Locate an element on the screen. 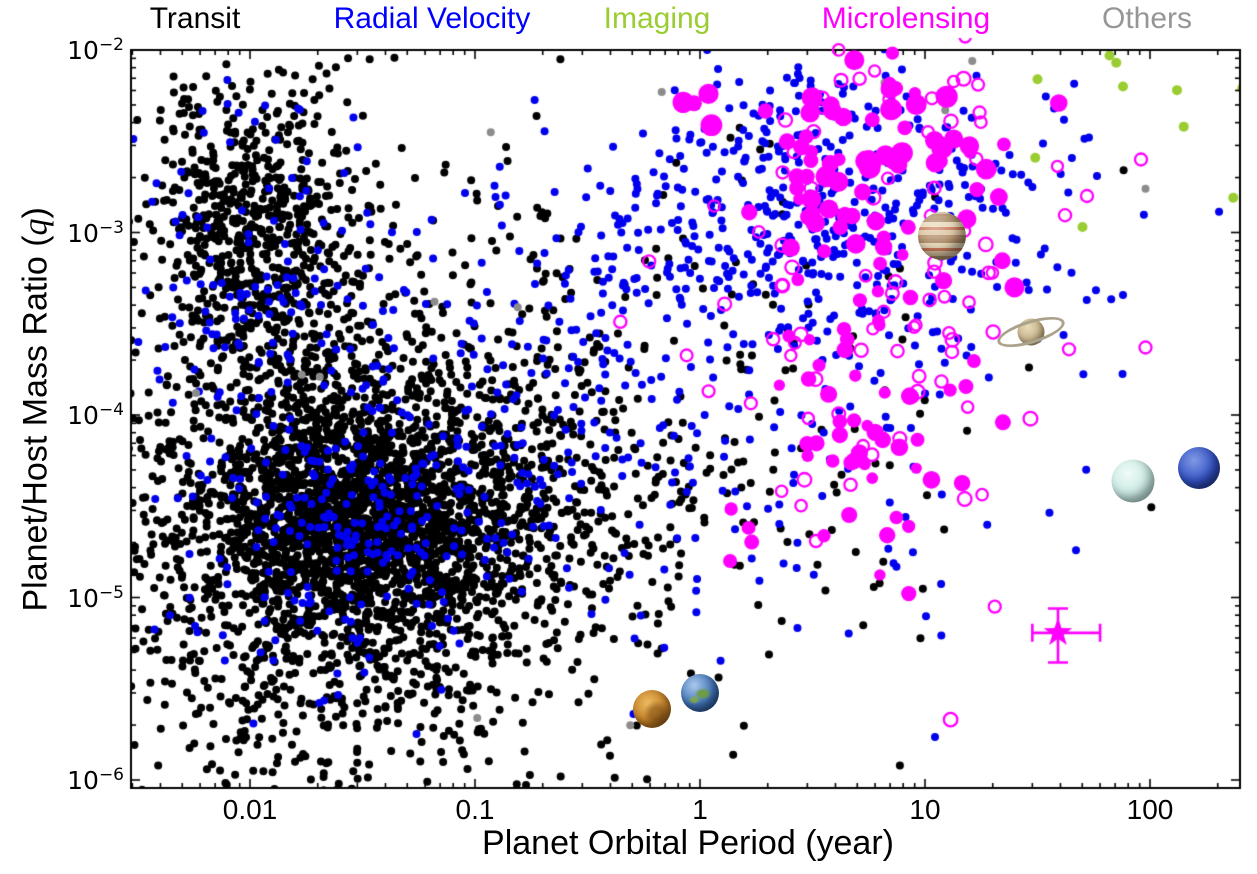 The width and height of the screenshot is (1257, 874). planet-uranus is located at coordinates (1133, 481).